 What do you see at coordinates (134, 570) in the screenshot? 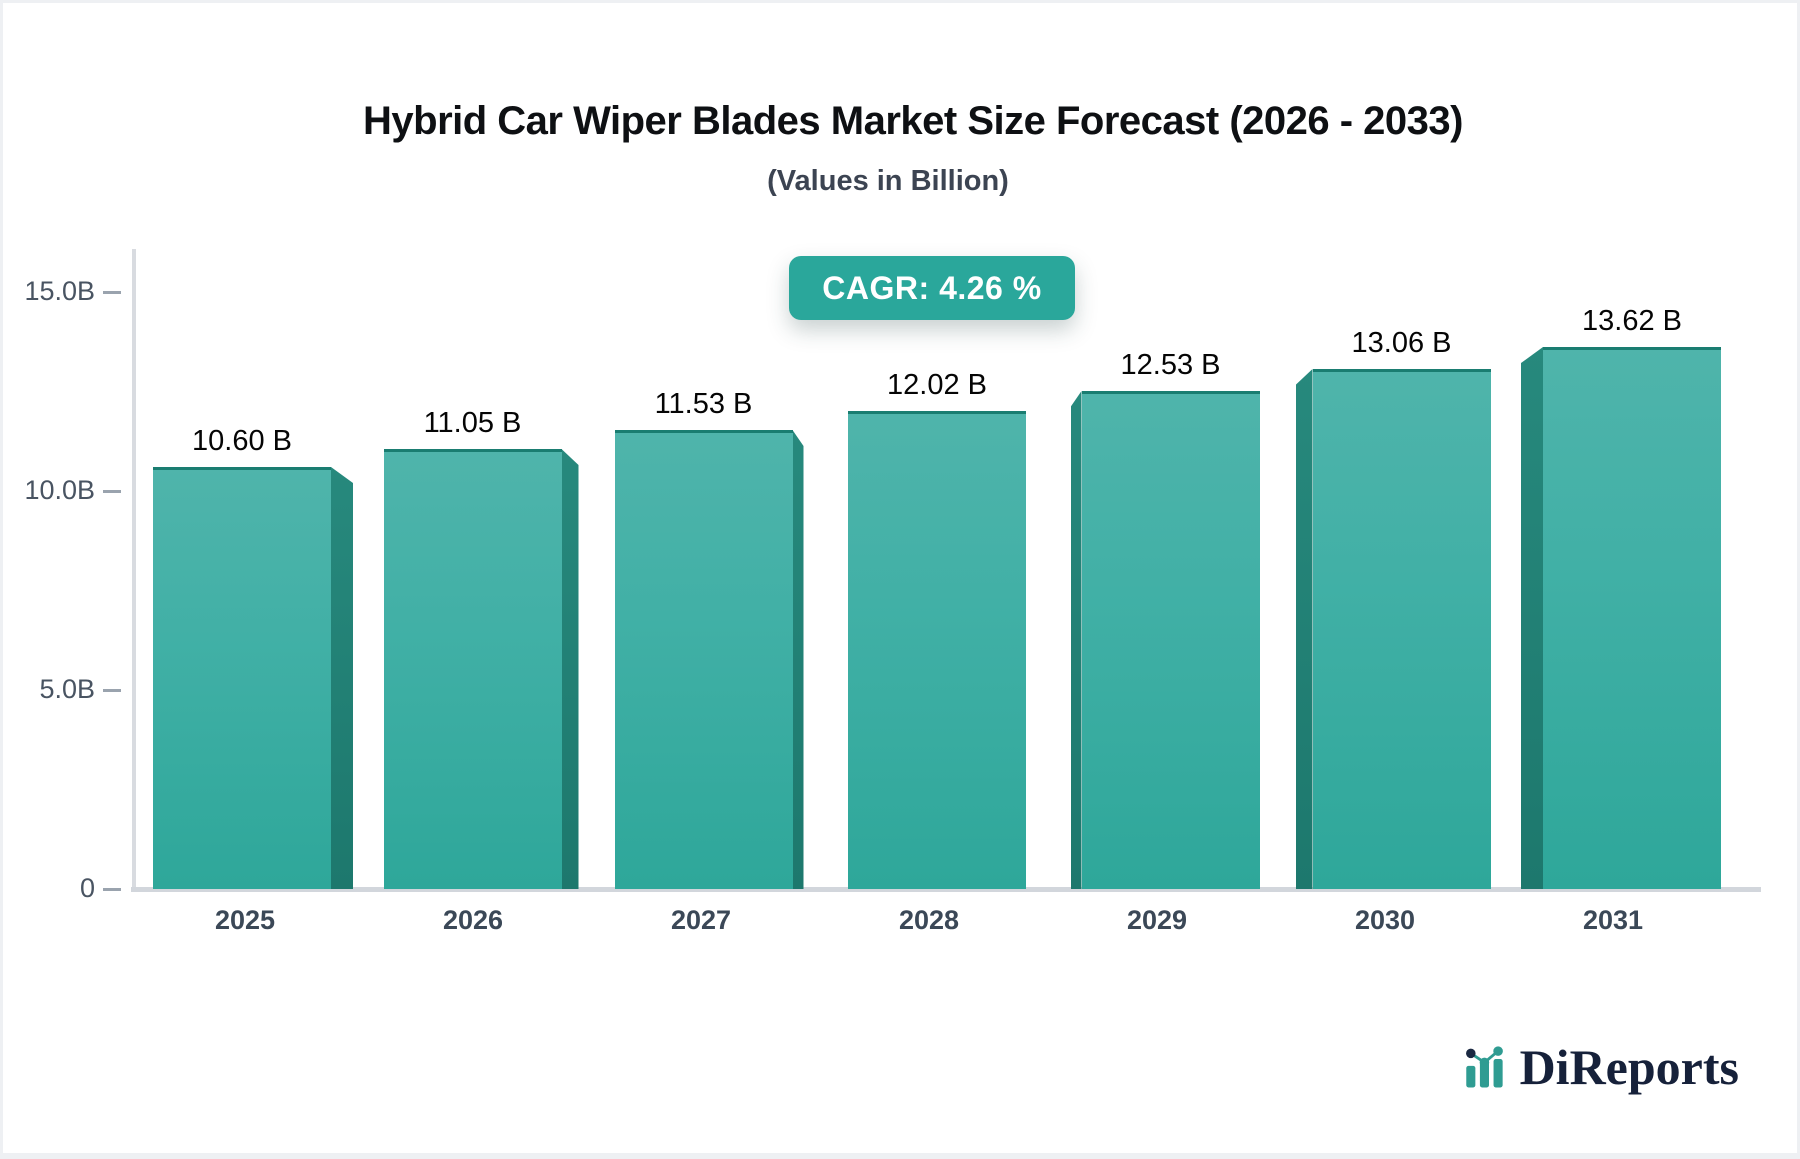
I see `y-axis-line` at bounding box center [134, 570].